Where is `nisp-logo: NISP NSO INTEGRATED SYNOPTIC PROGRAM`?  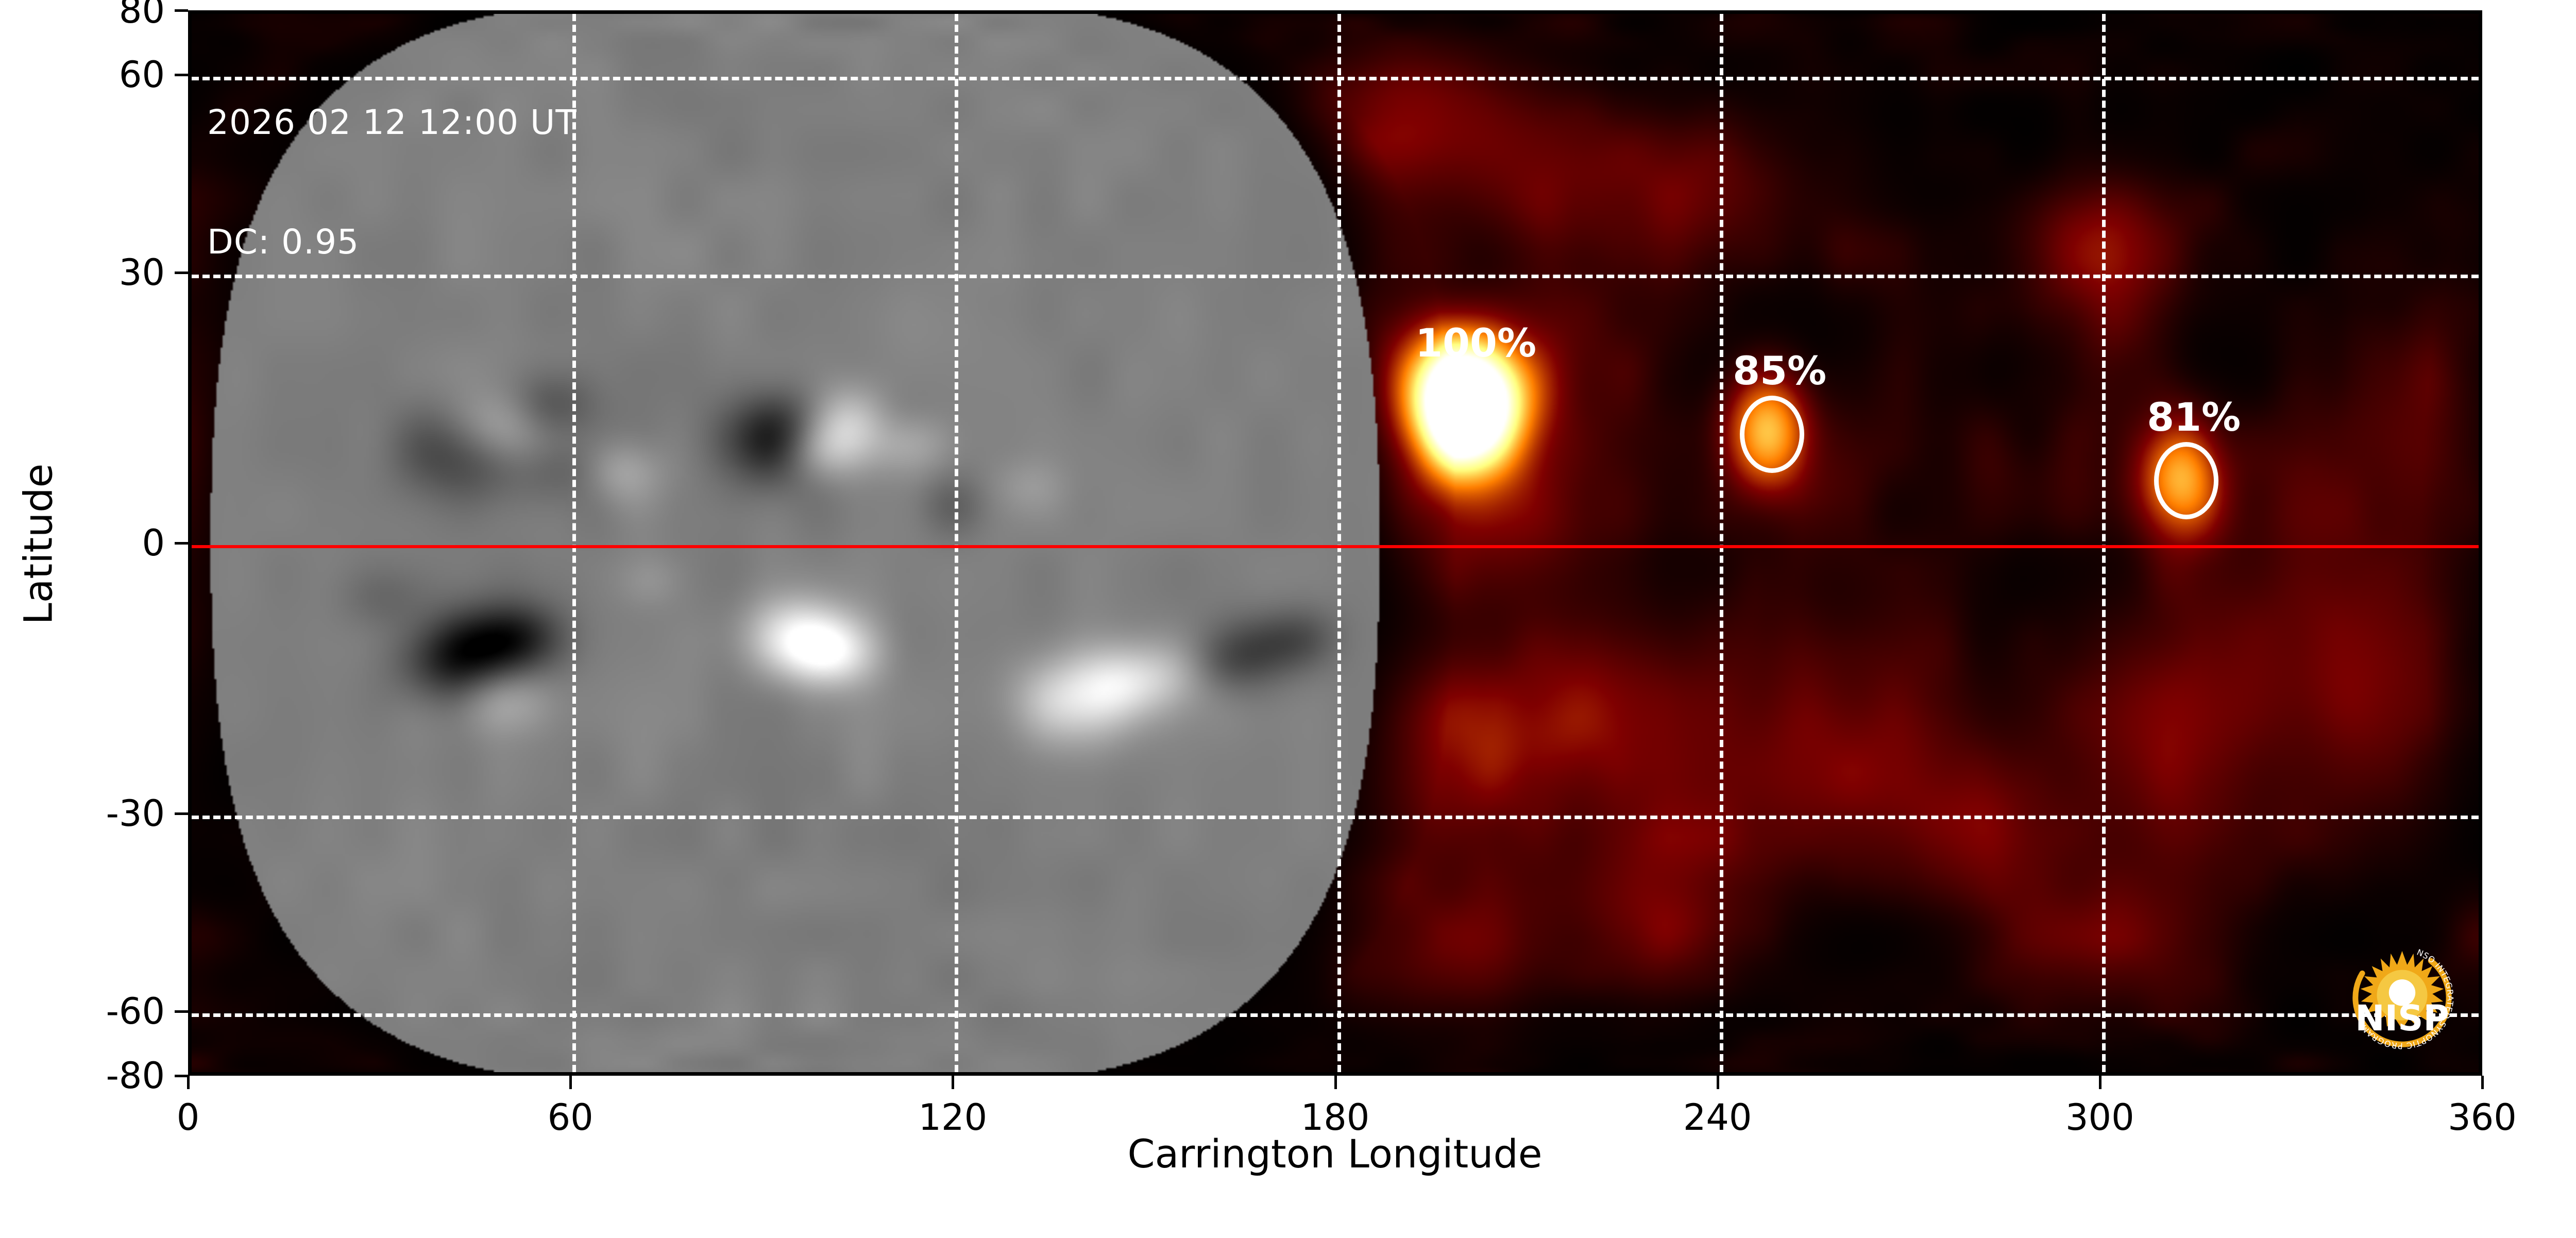
nisp-logo: NISP NSO INTEGRATED SYNOPTIC PROGRAM is located at coordinates (2403, 999).